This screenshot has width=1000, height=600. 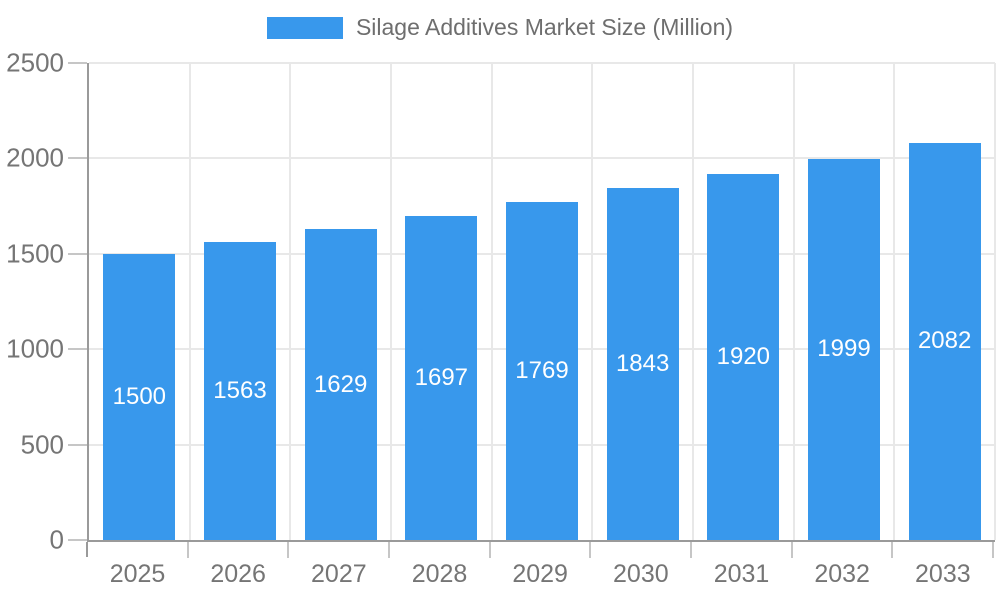 I want to click on bar-value-label: 1769, so click(x=542, y=371).